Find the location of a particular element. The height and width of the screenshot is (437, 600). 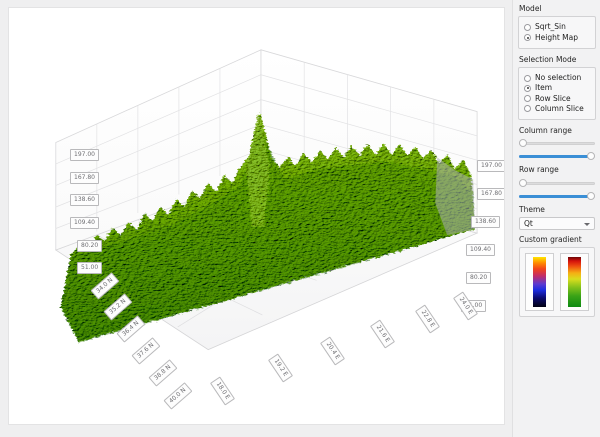

row-range-min-slider is located at coordinates (557, 183).